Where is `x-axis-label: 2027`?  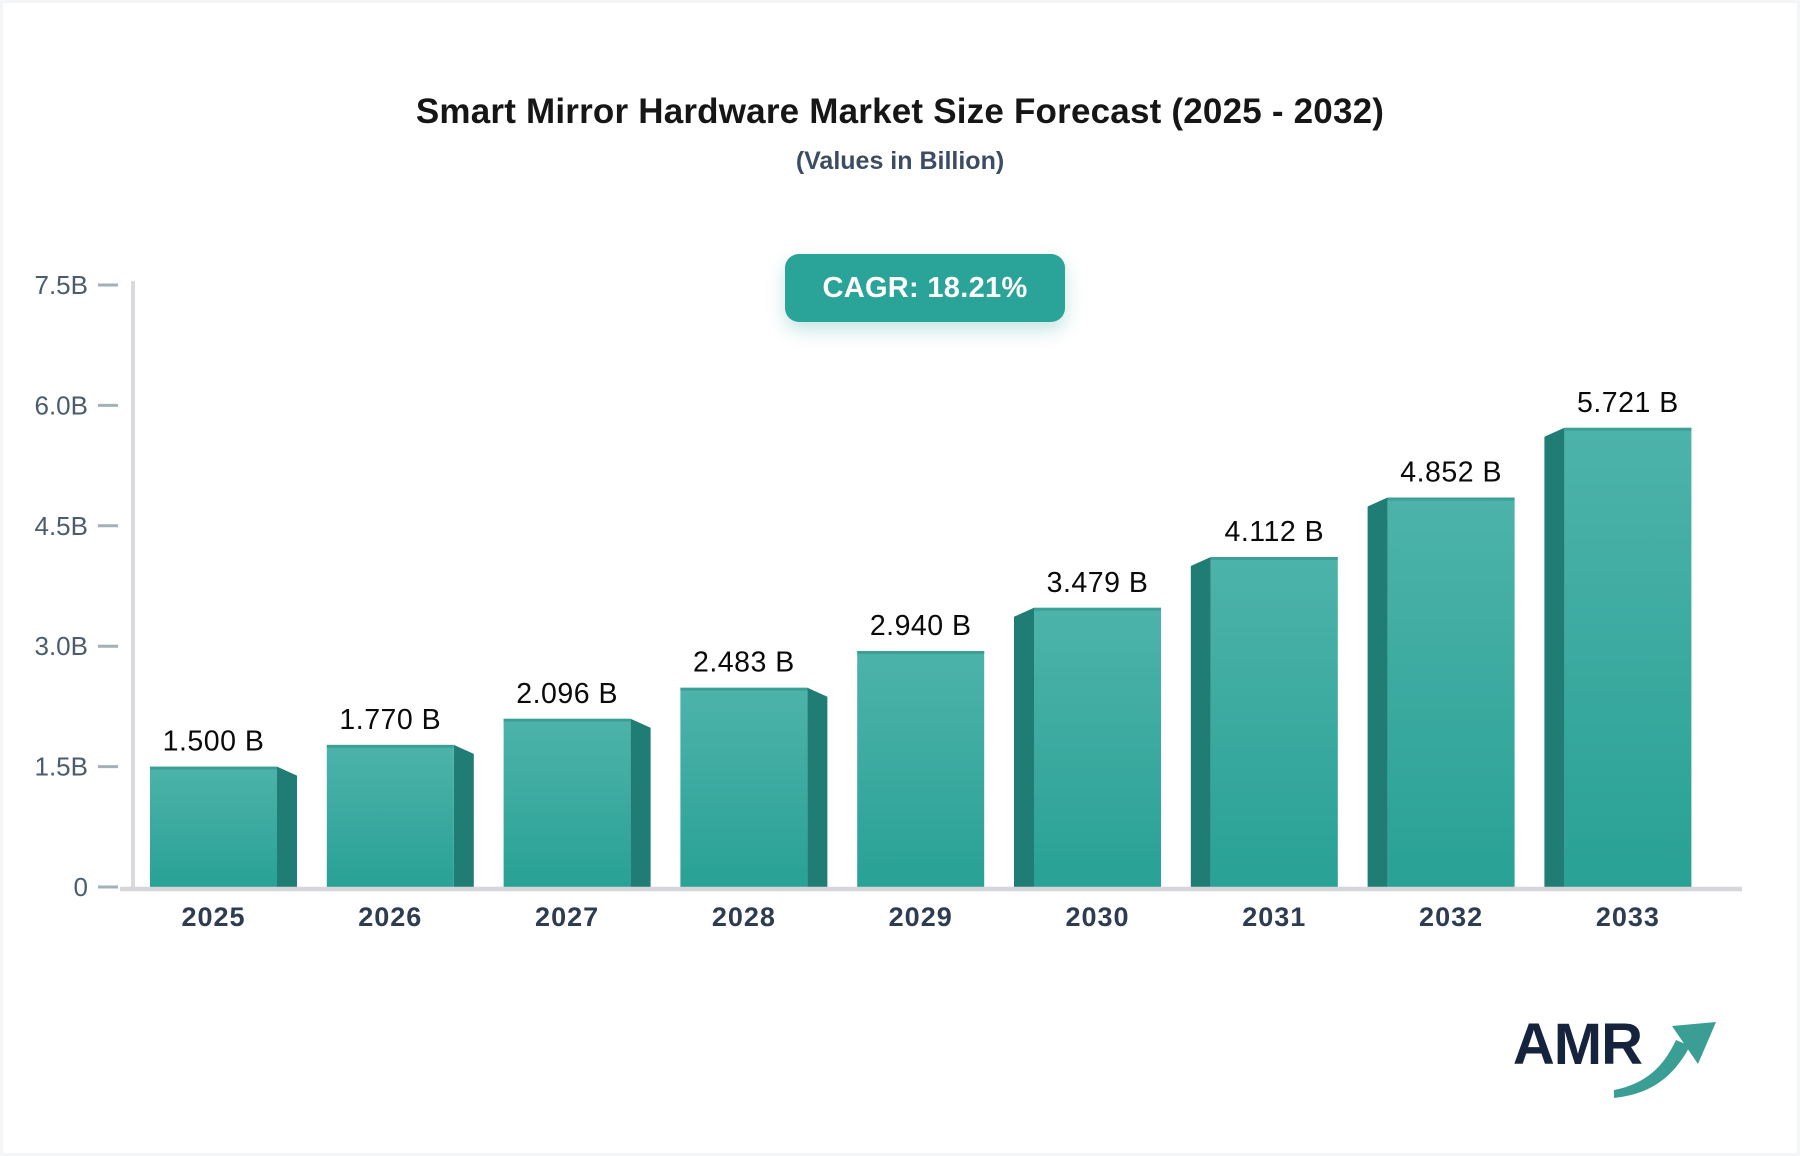 x-axis-label: 2027 is located at coordinates (567, 917).